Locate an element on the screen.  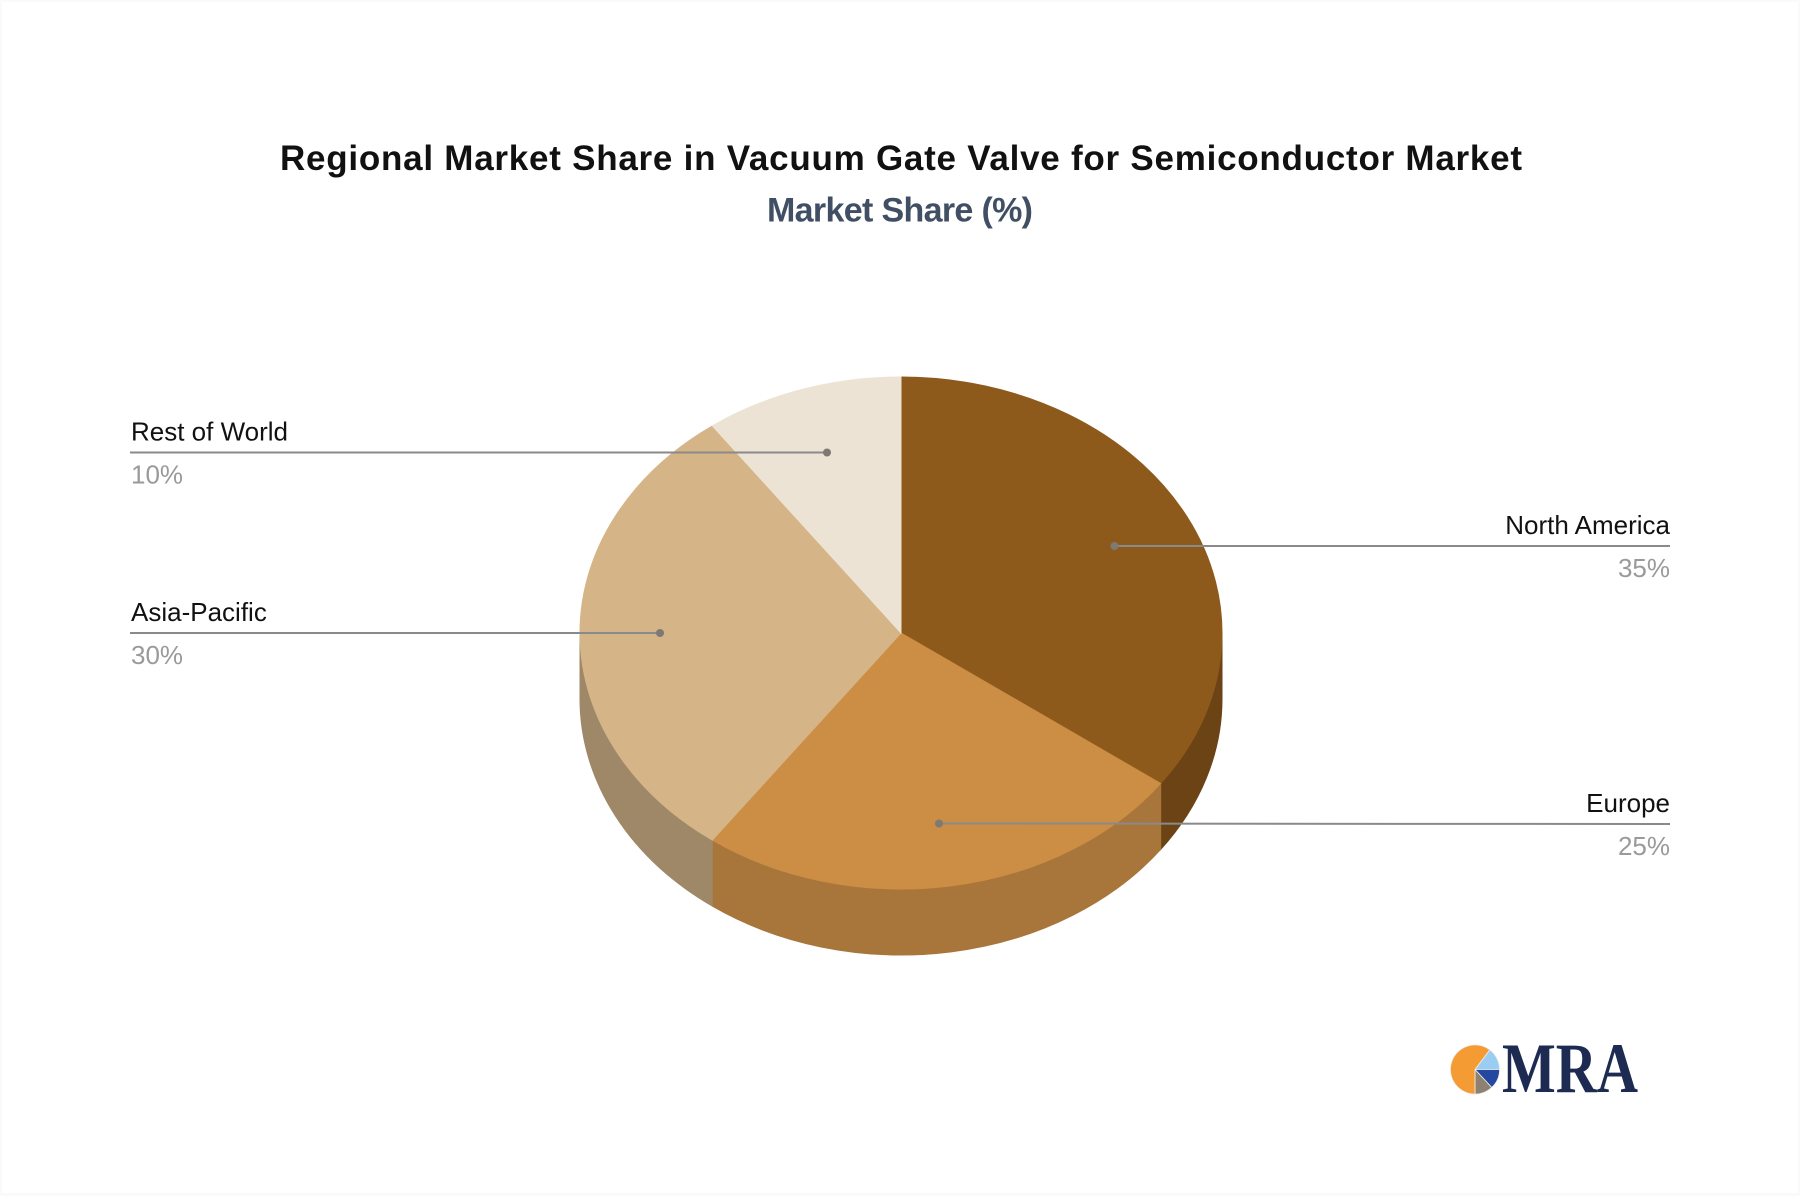
svg-text: Europe is located at coordinates (1628, 803).